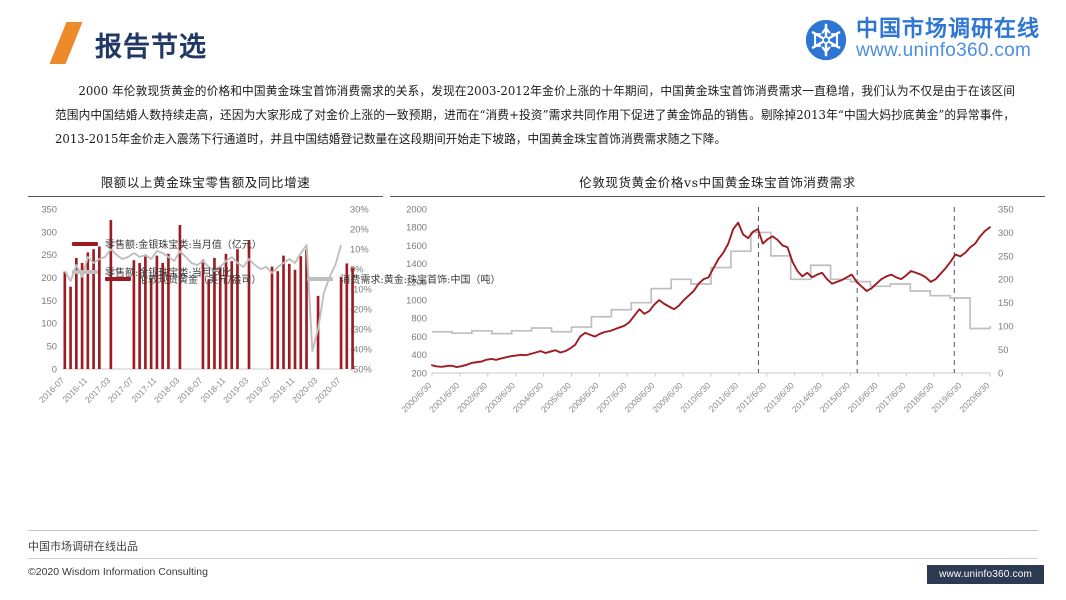  I want to click on svg-text: 0%, so click(357, 268).